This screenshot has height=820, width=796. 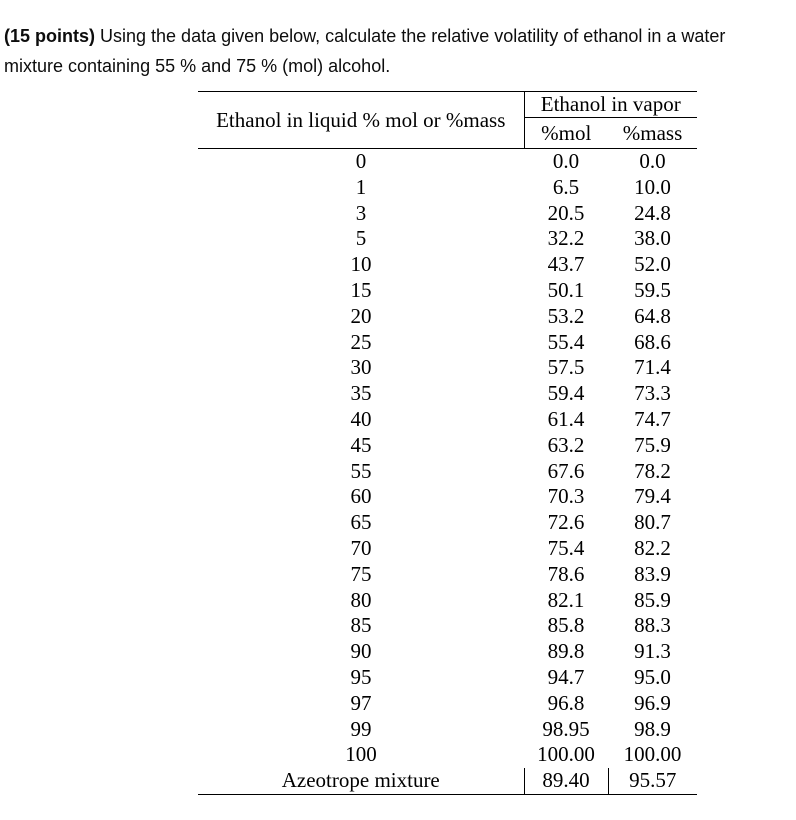 What do you see at coordinates (652, 781) in the screenshot?
I see `vapor-mass-value: 95.57` at bounding box center [652, 781].